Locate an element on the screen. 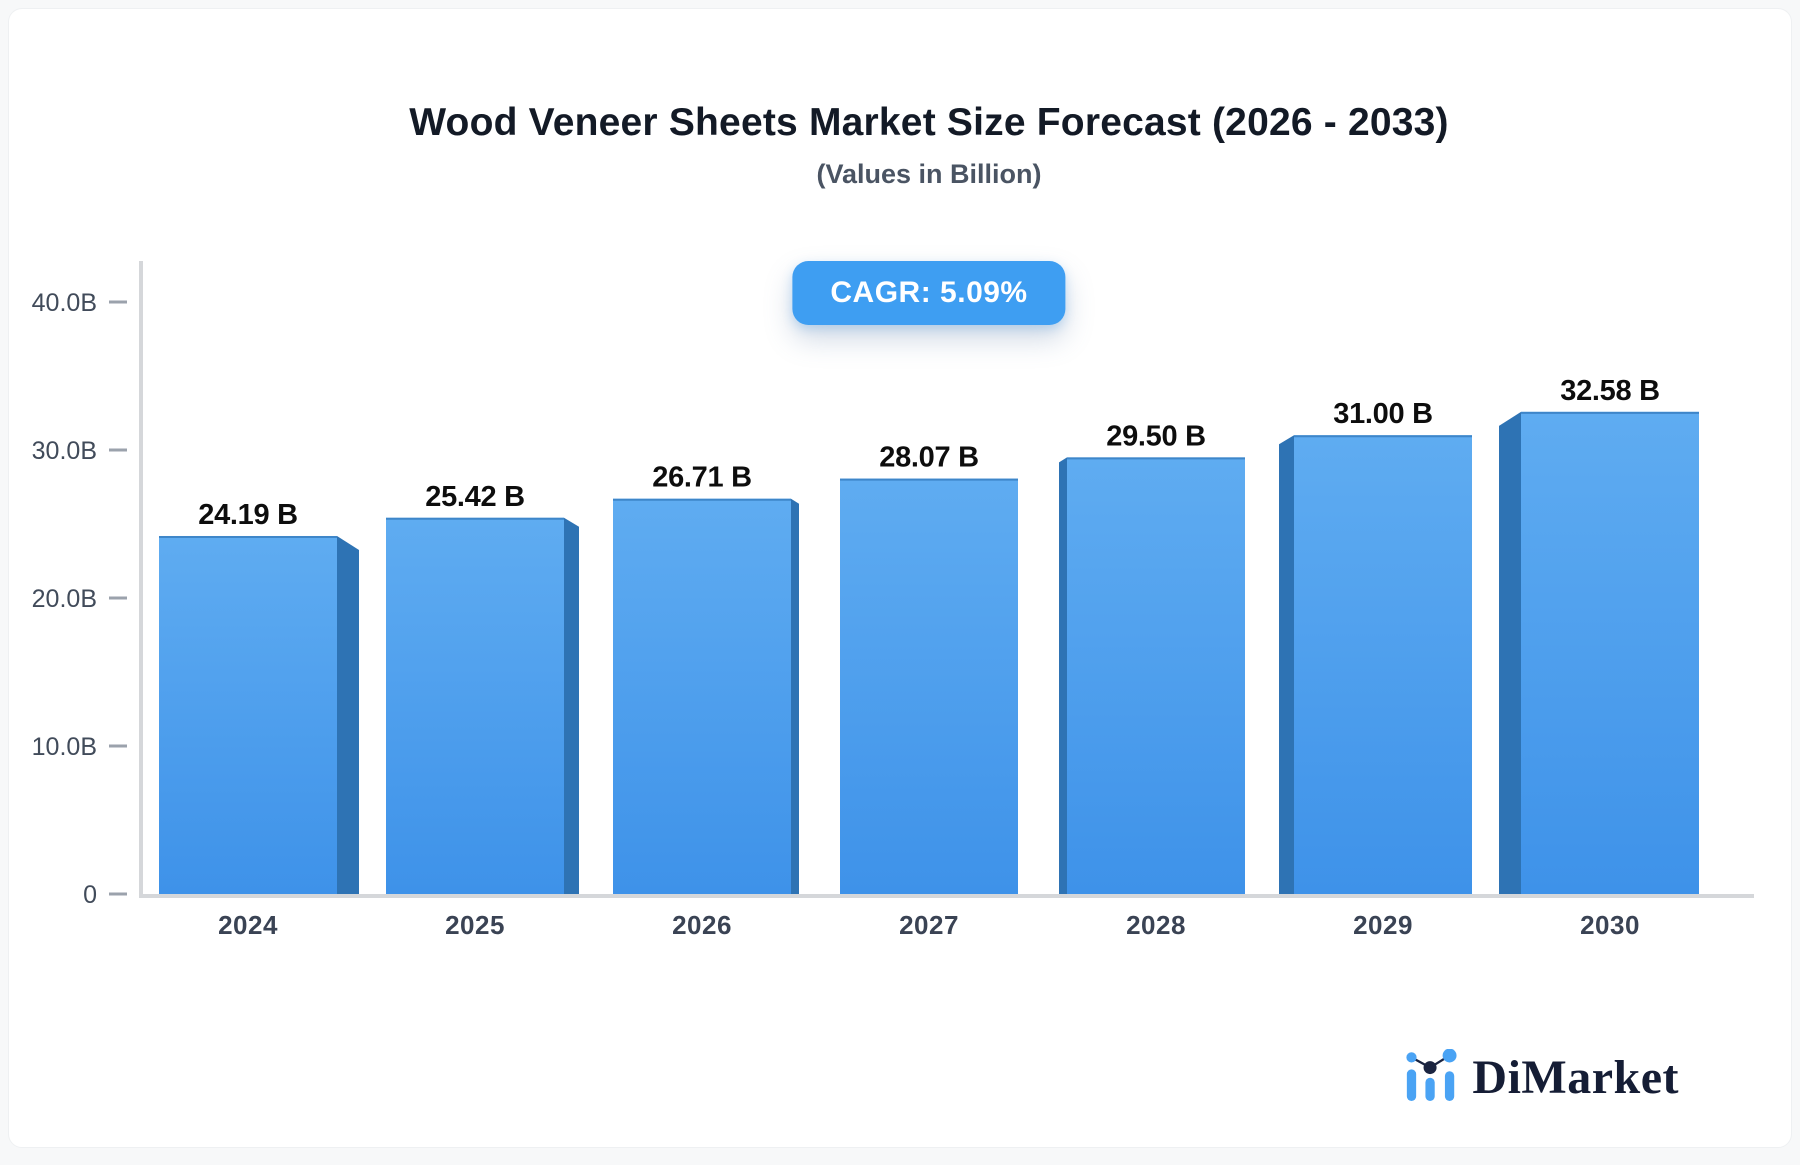 The height and width of the screenshot is (1165, 1800). y-axis-tick-label: 30.0B is located at coordinates (64, 451).